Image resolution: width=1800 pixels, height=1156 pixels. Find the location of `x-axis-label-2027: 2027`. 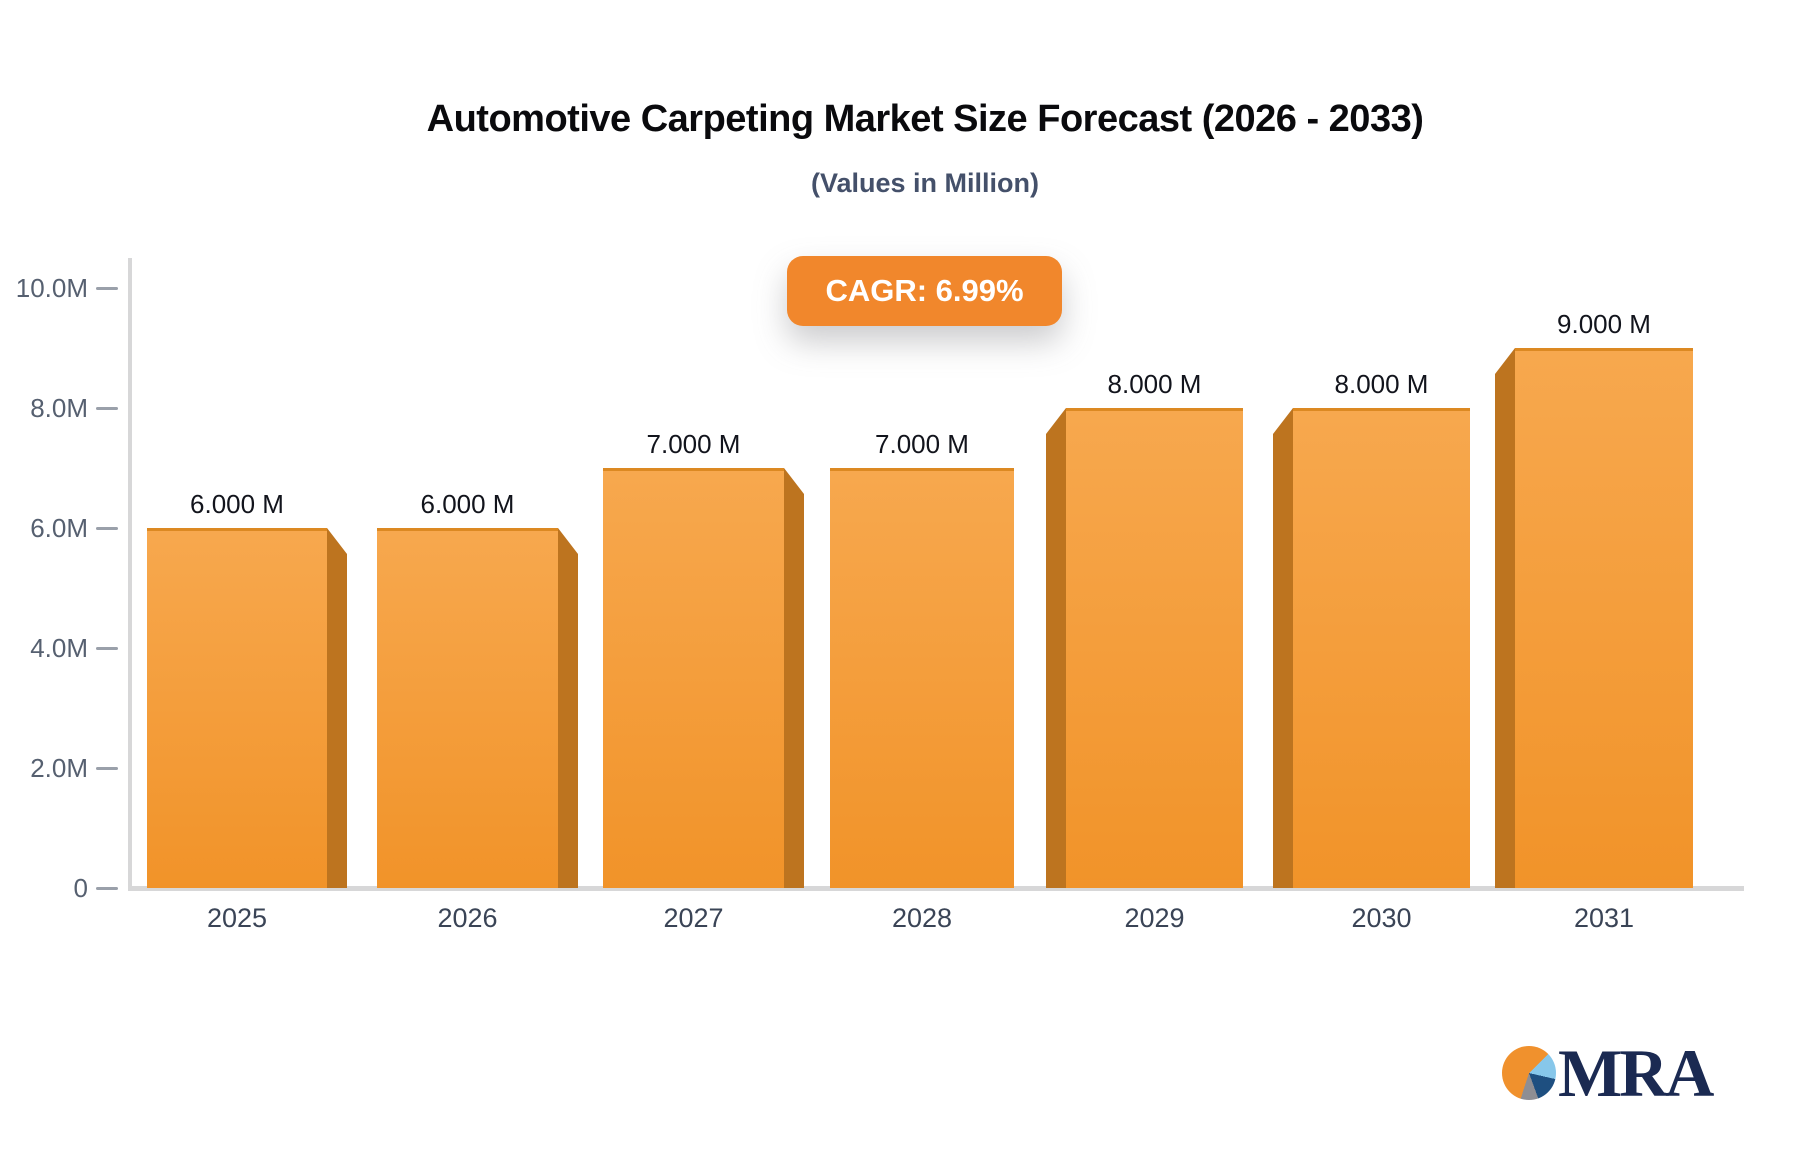

x-axis-label-2027: 2027 is located at coordinates (693, 918).